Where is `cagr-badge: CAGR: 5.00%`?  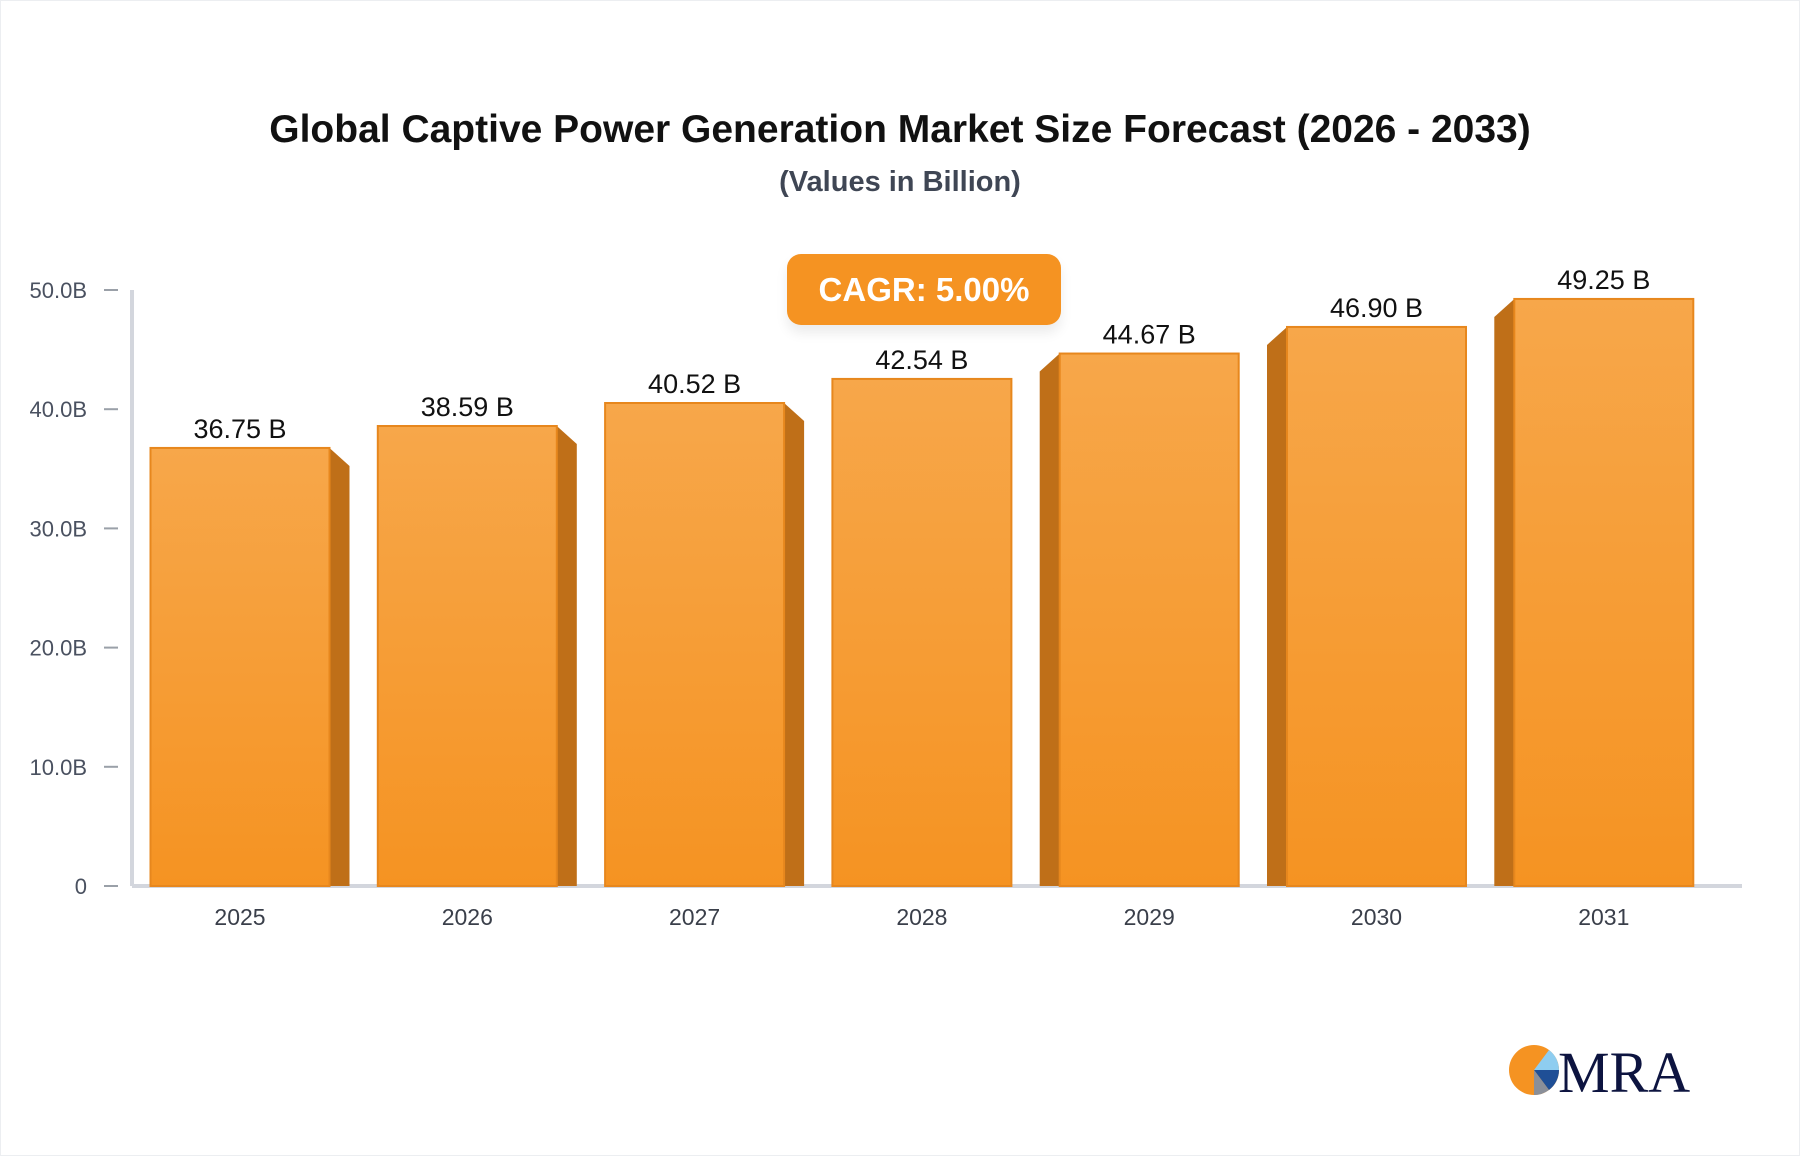 cagr-badge: CAGR: 5.00% is located at coordinates (924, 289).